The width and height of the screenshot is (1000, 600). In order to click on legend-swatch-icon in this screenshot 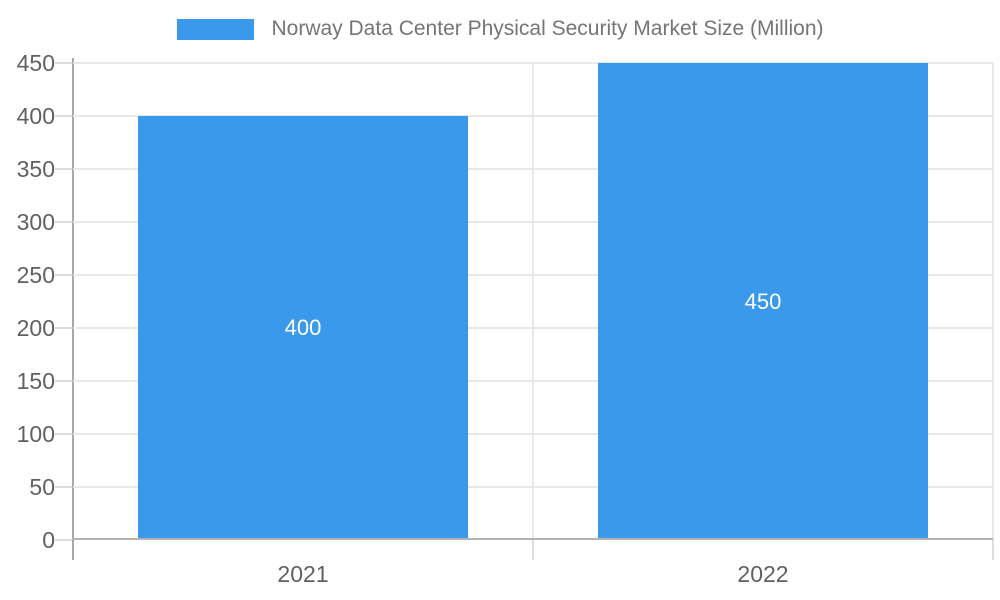, I will do `click(215, 29)`.